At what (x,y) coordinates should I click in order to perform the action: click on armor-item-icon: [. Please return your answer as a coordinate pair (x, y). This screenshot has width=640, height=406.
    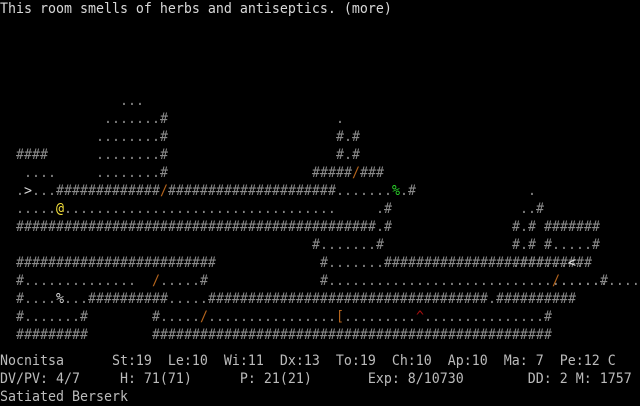
    Looking at the image, I should click on (340, 317).